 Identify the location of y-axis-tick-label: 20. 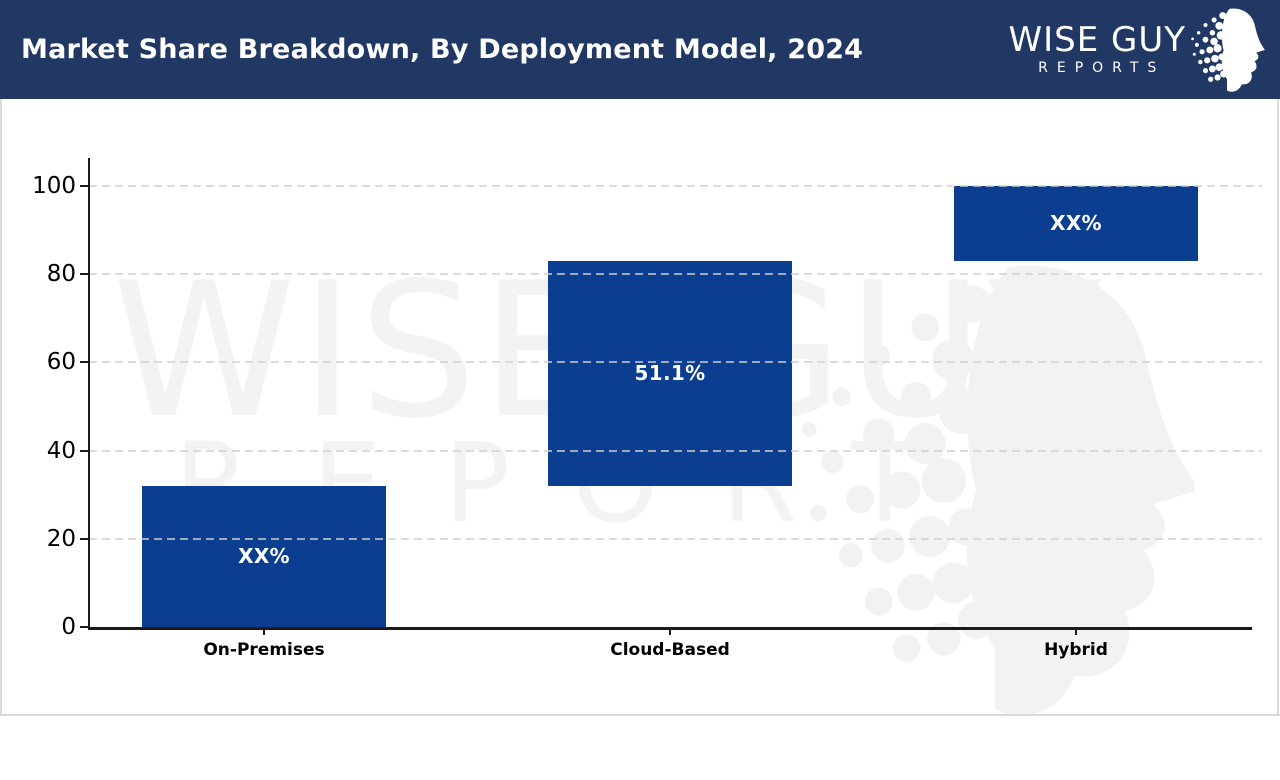
(61, 538).